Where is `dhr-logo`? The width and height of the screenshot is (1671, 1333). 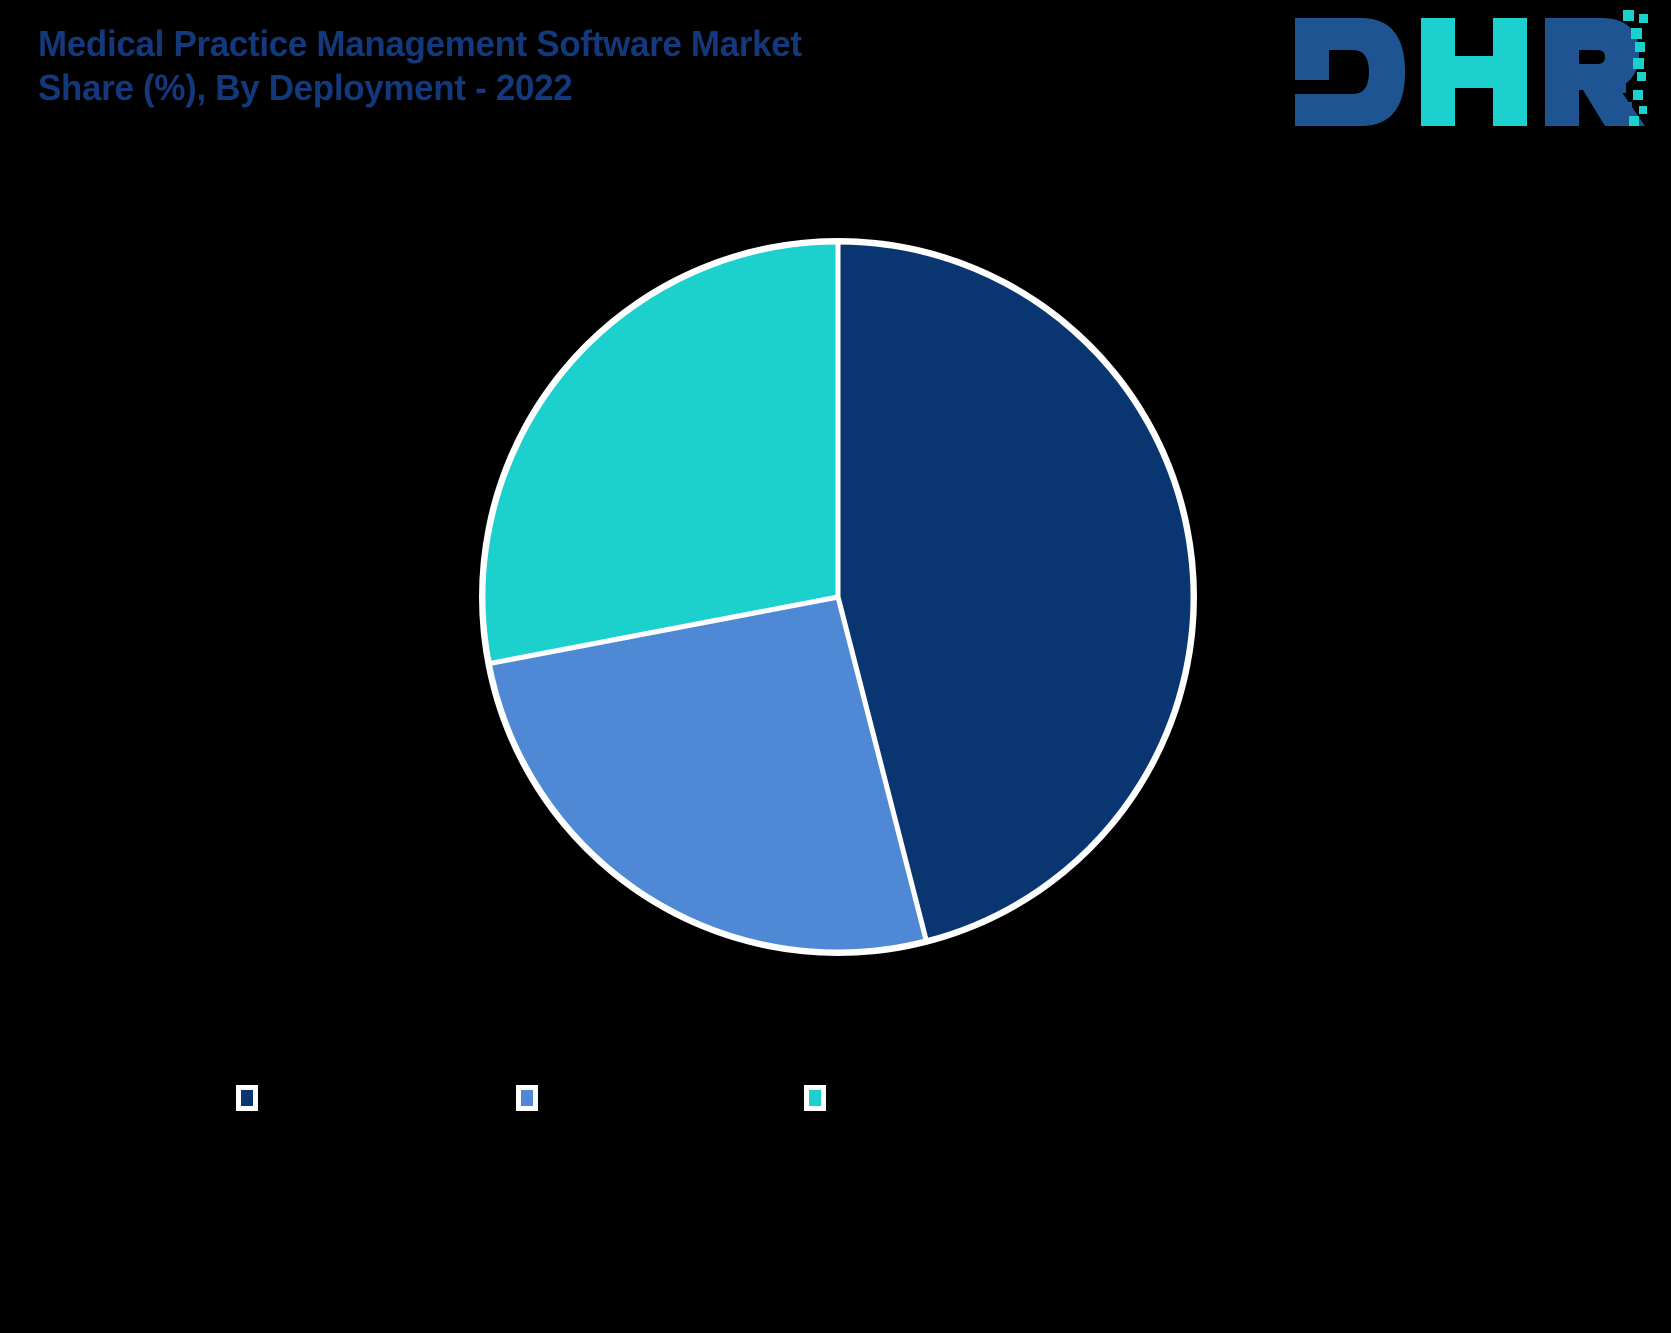 dhr-logo is located at coordinates (1468, 72).